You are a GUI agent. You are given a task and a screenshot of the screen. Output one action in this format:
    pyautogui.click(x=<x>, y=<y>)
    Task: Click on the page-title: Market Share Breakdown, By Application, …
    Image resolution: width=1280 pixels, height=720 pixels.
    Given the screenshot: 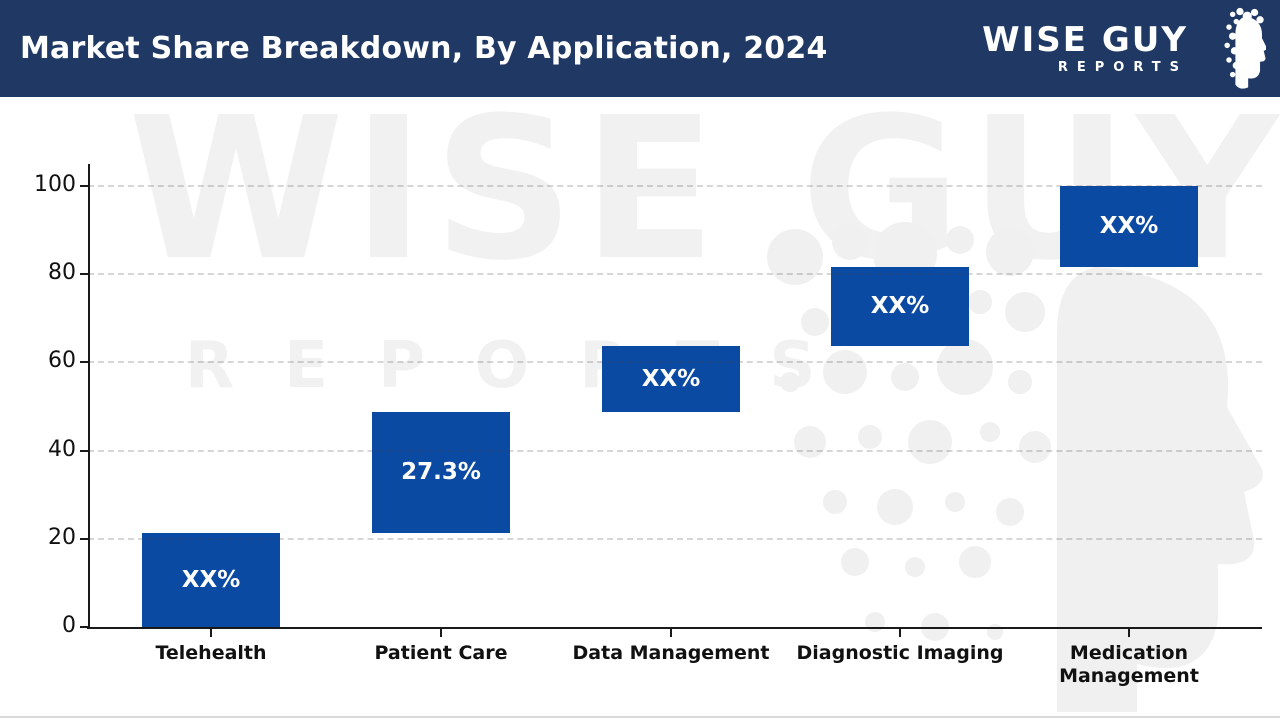 What is the action you would take?
    pyautogui.click(x=424, y=48)
    